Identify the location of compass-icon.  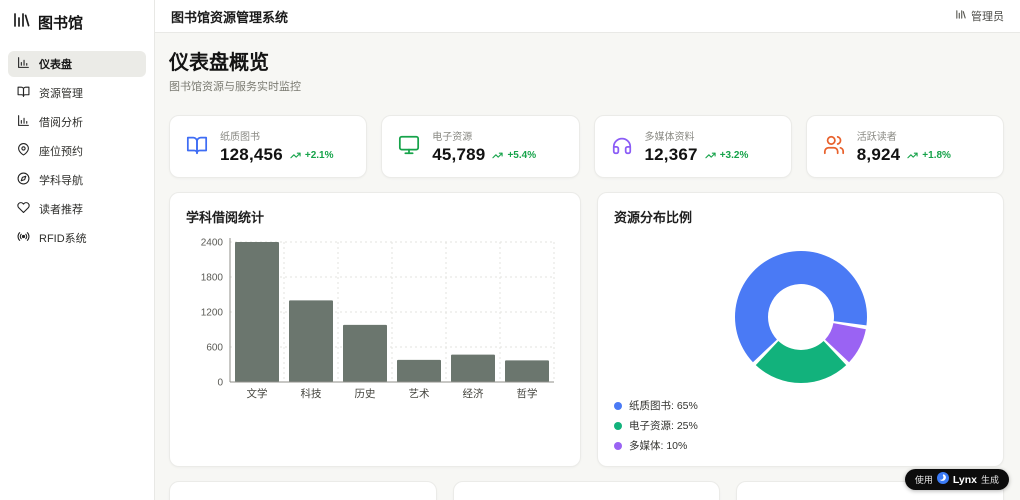
(23, 180).